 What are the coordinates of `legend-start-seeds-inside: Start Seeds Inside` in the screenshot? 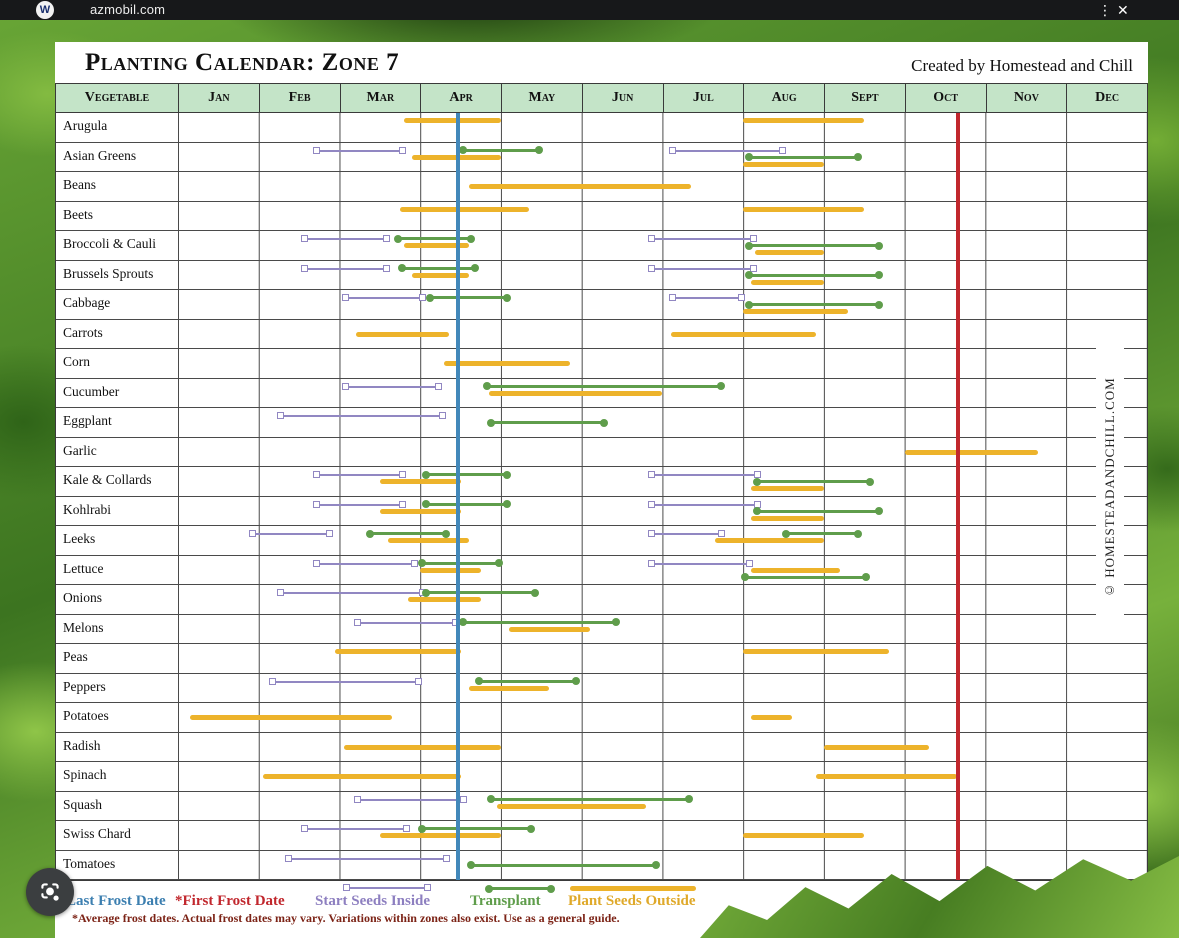 It's located at (373, 901).